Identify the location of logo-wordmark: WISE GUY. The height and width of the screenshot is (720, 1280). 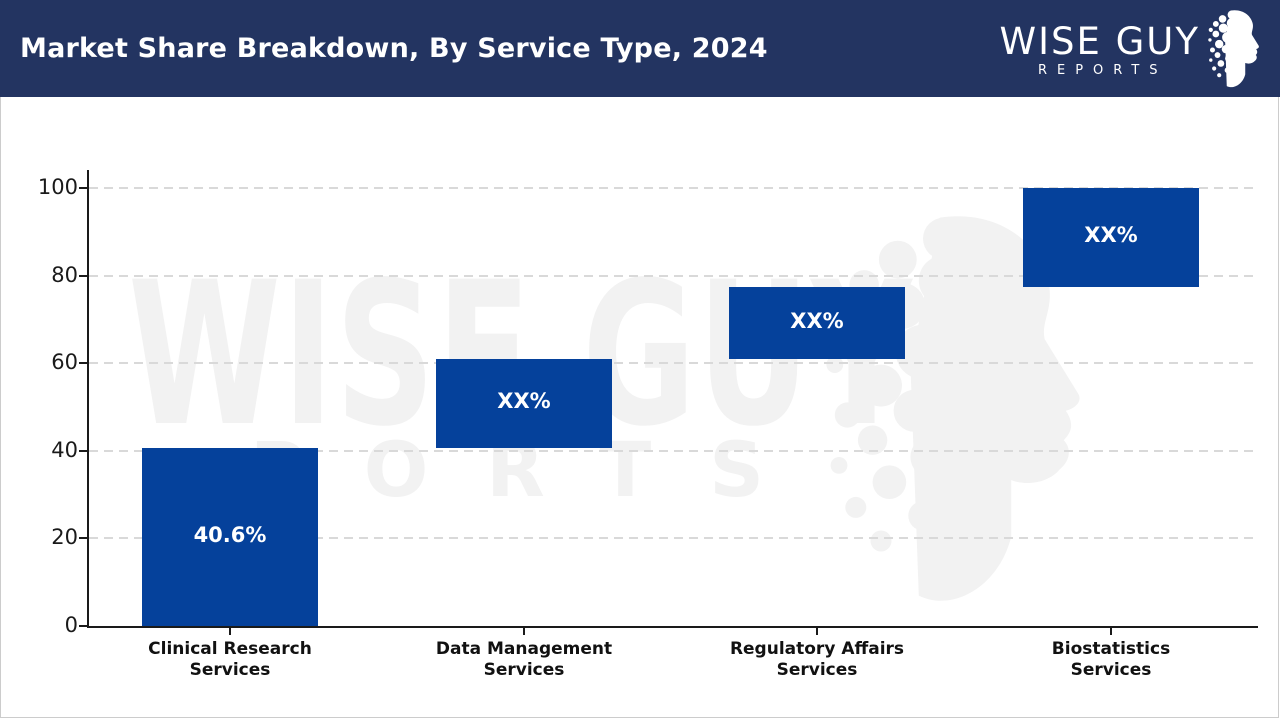
(1099, 41).